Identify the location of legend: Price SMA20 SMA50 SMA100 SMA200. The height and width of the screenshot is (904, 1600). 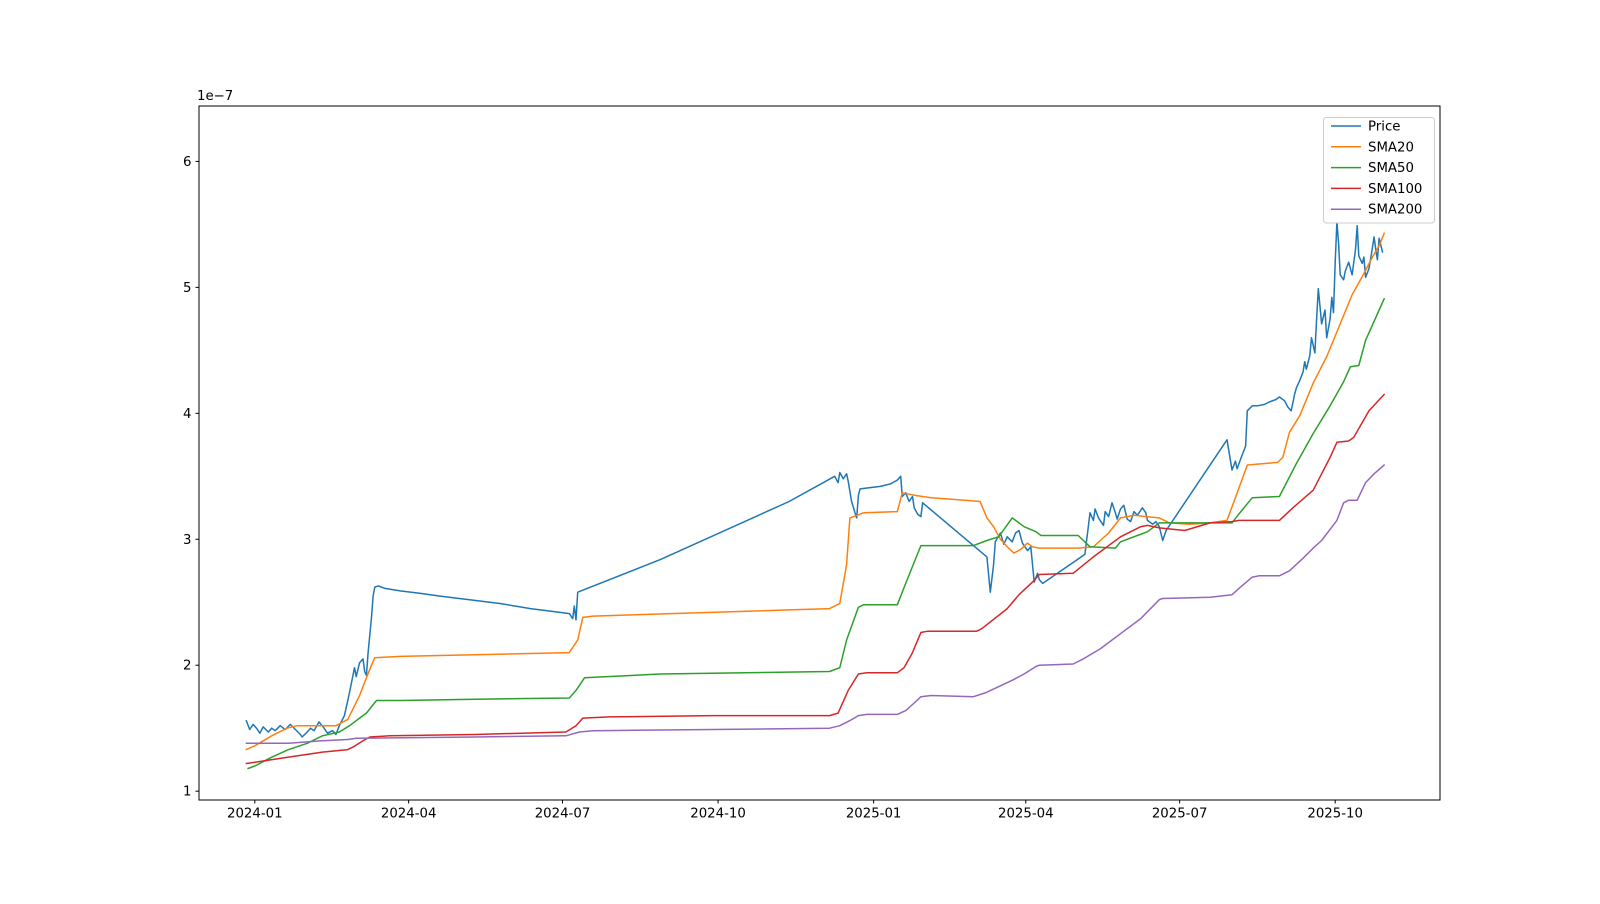
(1379, 170).